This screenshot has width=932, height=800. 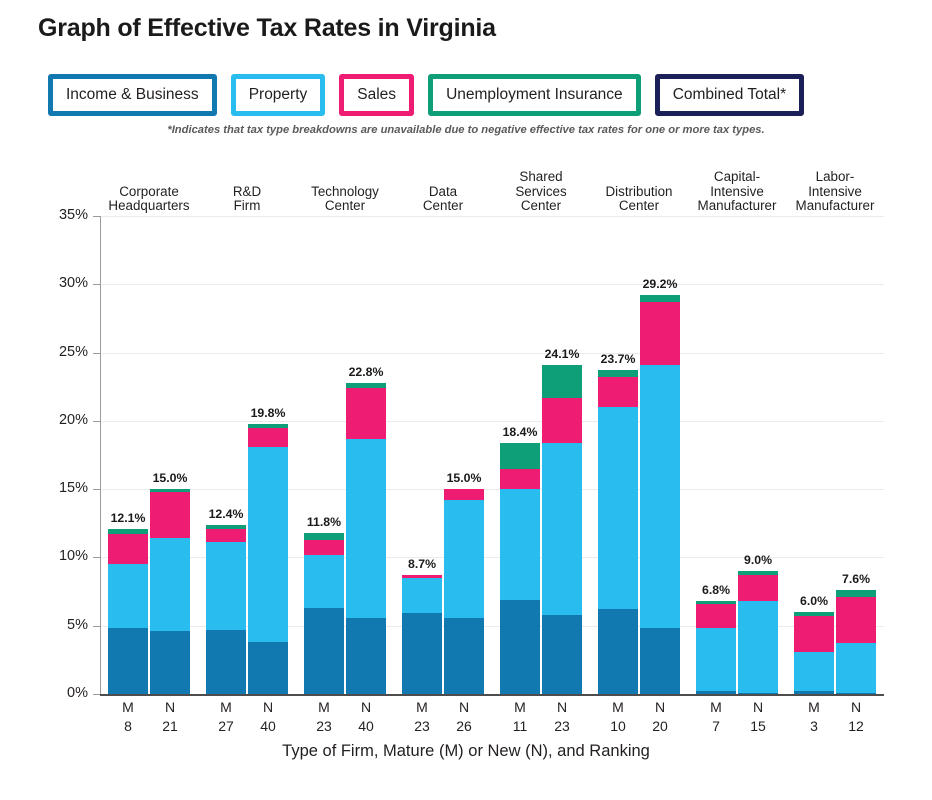 I want to click on bar-capital-intensive-manufacturer-N, so click(x=758, y=632).